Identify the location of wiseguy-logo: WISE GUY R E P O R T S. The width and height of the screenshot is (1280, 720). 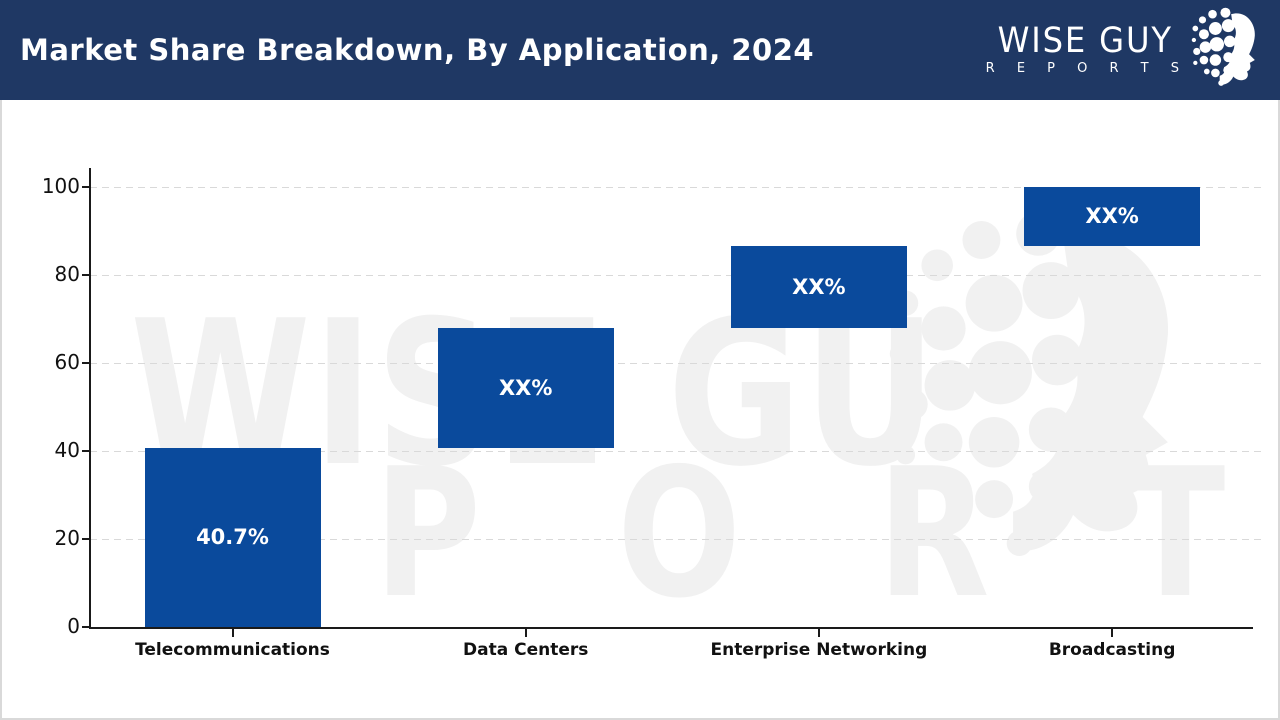
(1124, 50).